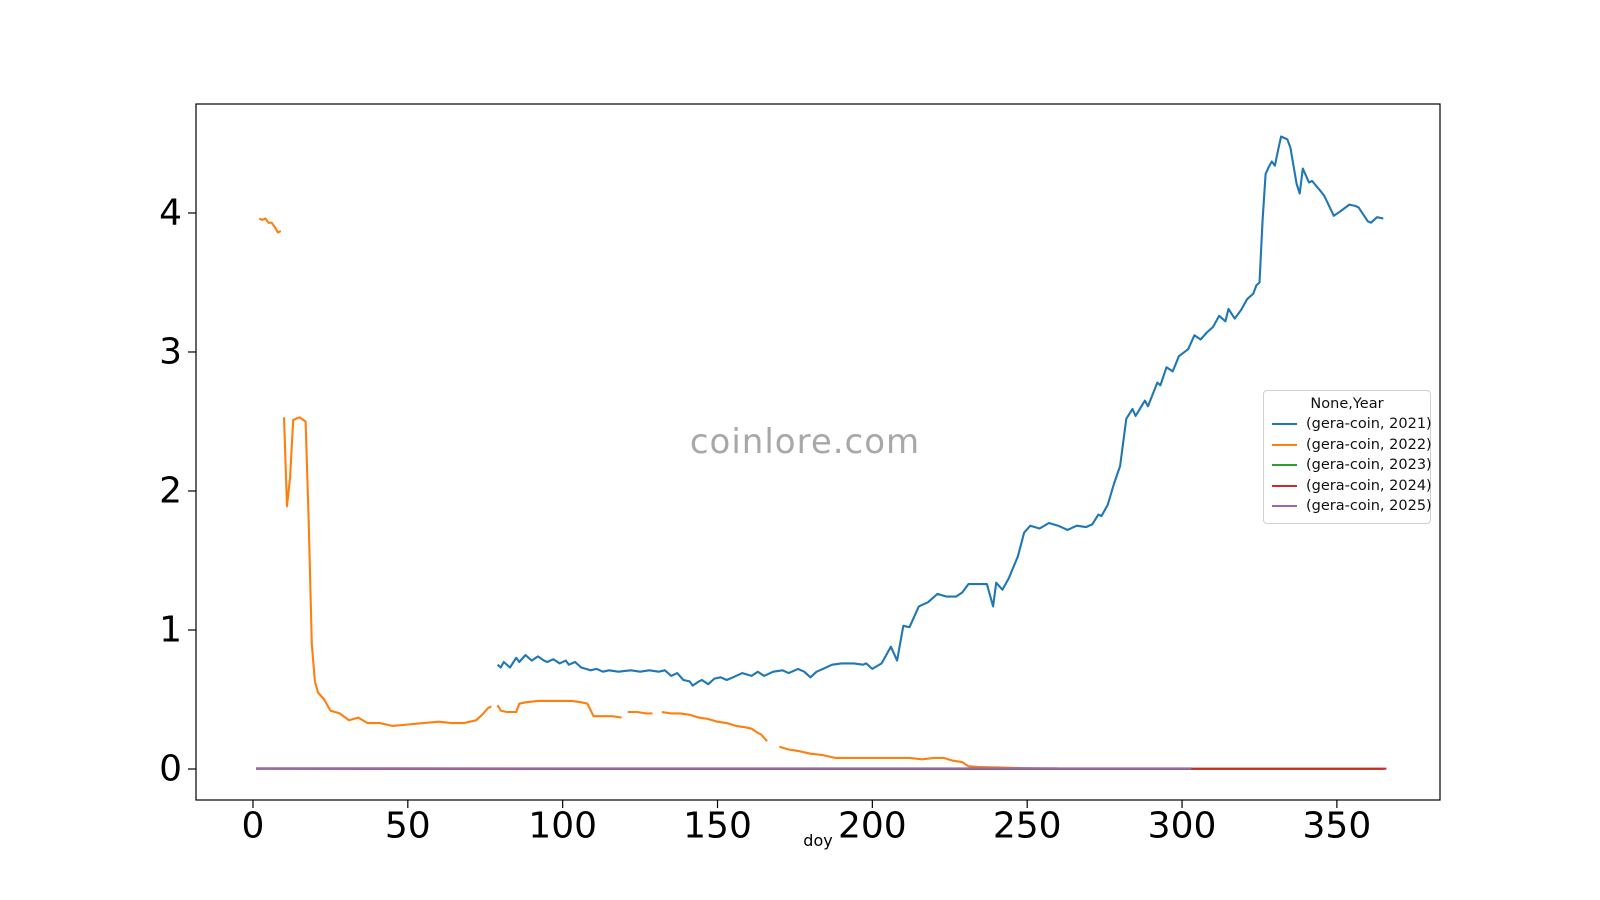  I want to click on x-tick-label: 100, so click(562, 826).